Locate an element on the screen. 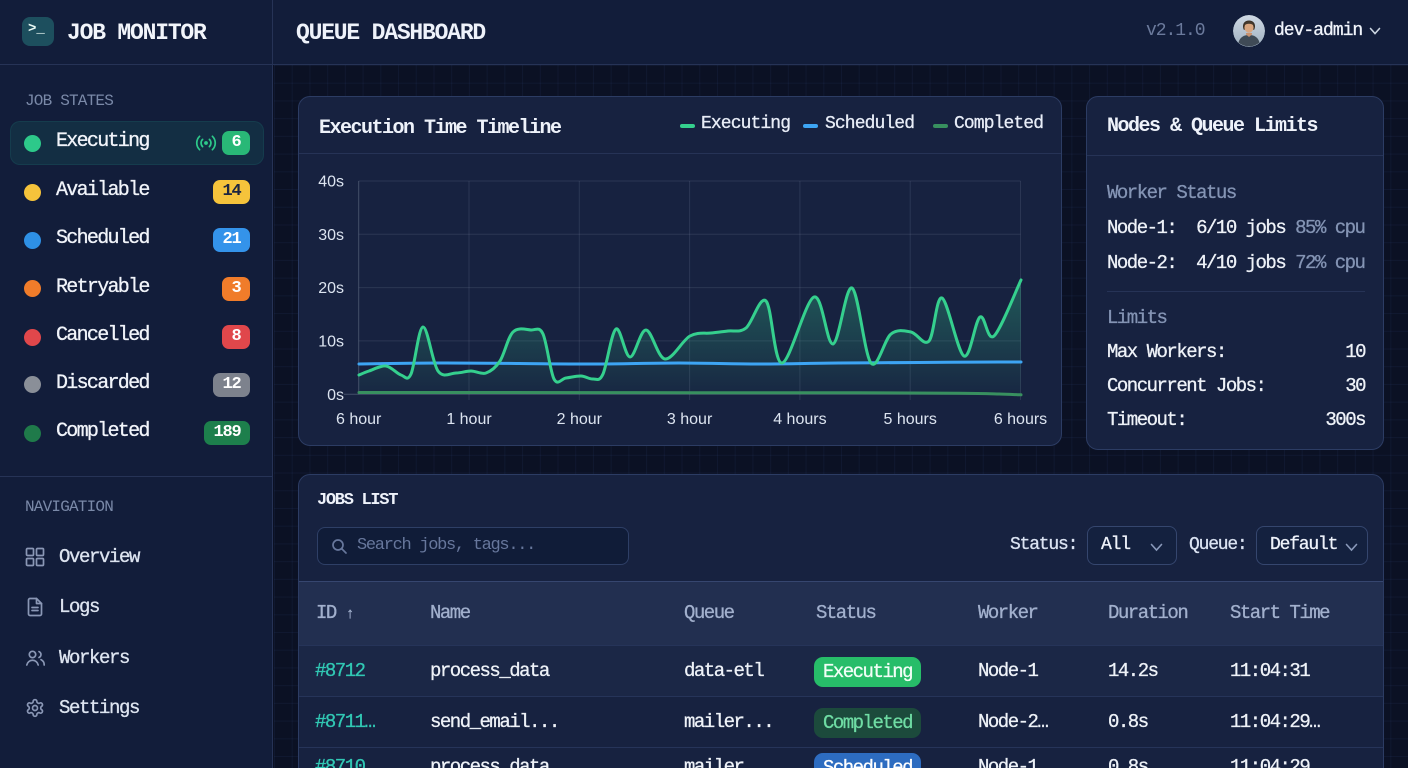 The height and width of the screenshot is (768, 1408). svg-text: 6 hours is located at coordinates (1020, 419).